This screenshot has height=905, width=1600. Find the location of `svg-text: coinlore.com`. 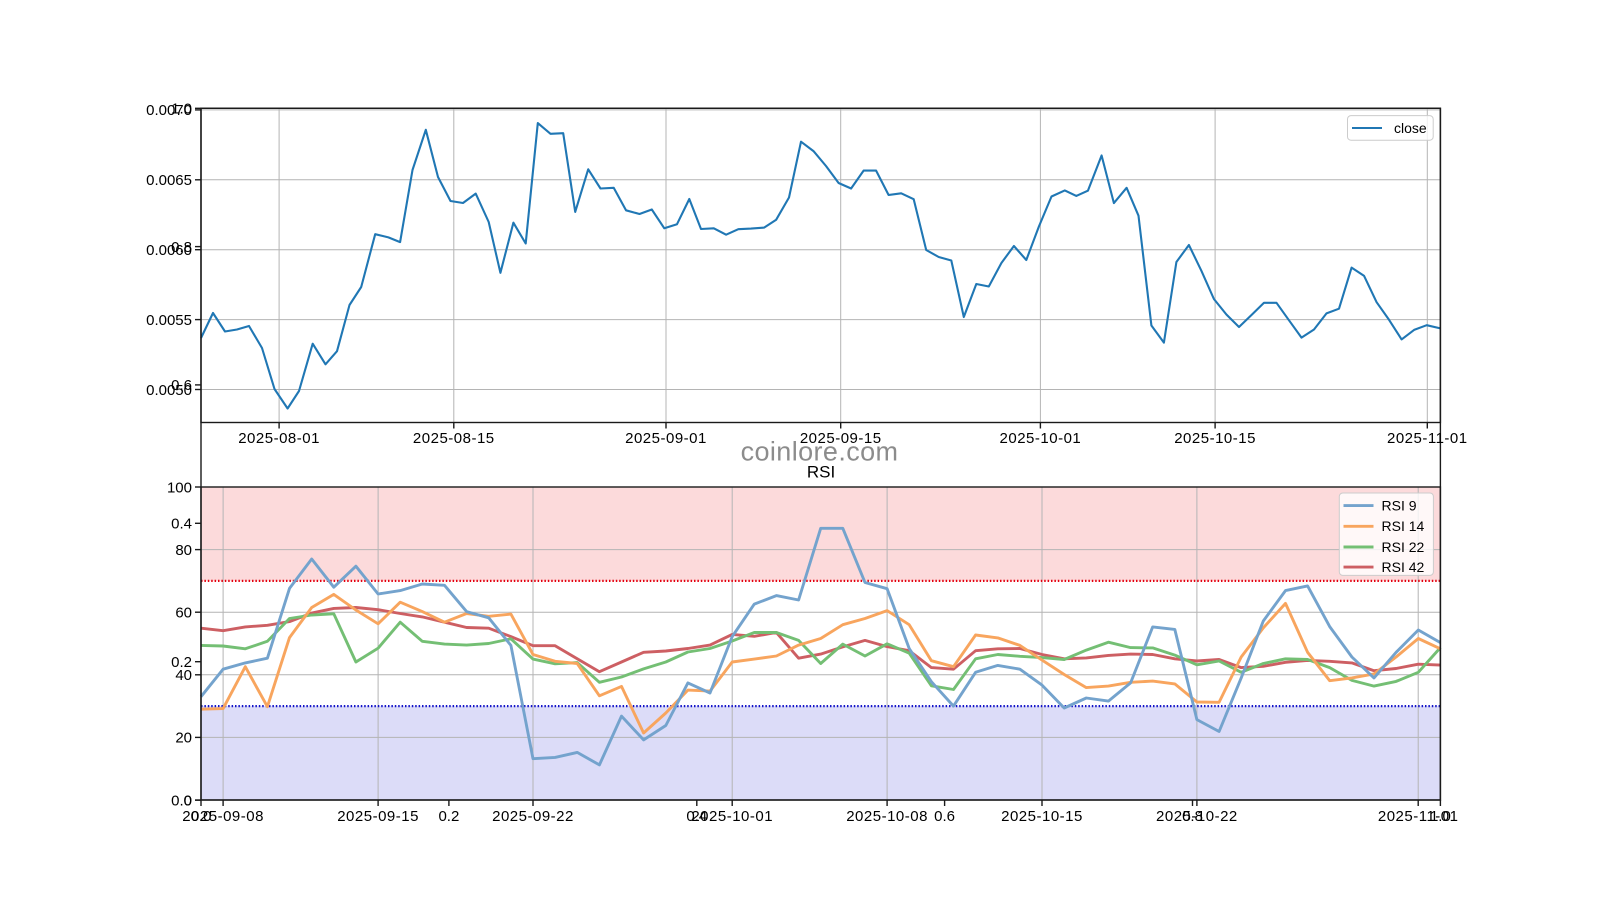

svg-text: coinlore.com is located at coordinates (820, 452).